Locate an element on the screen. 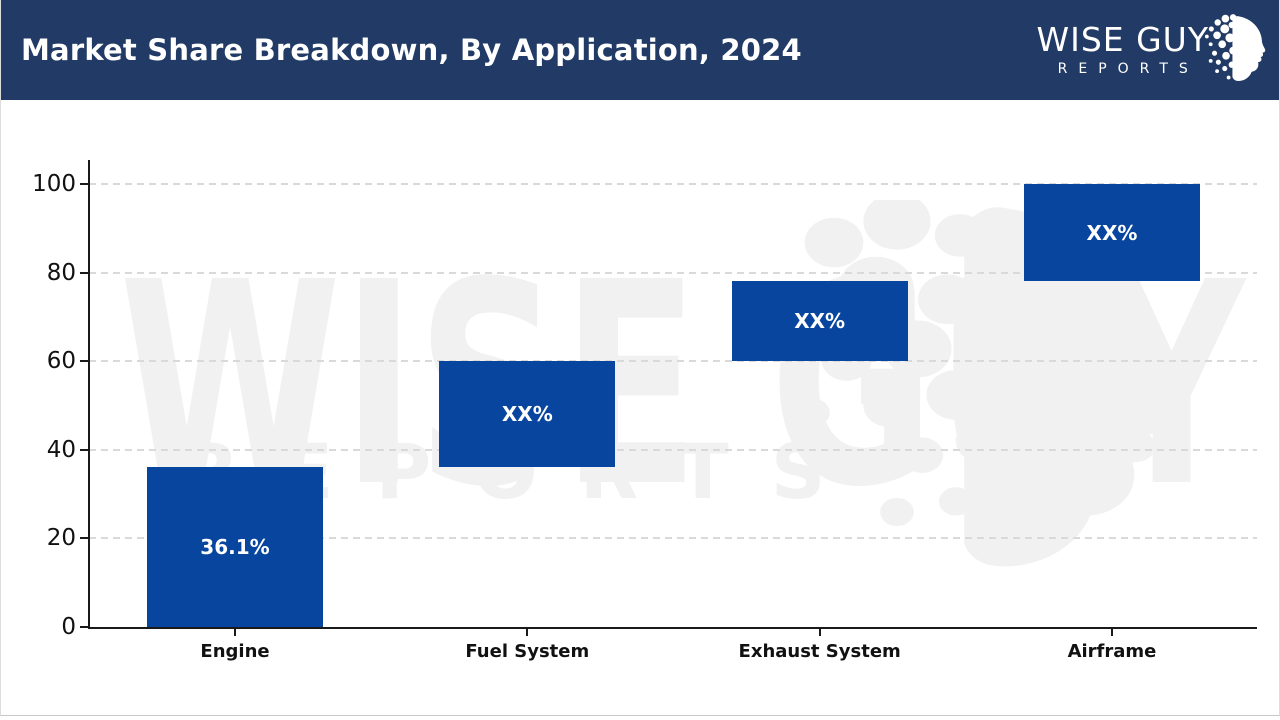 This screenshot has height=720, width=1280. x-category-label-1: Fuel System is located at coordinates (527, 651).